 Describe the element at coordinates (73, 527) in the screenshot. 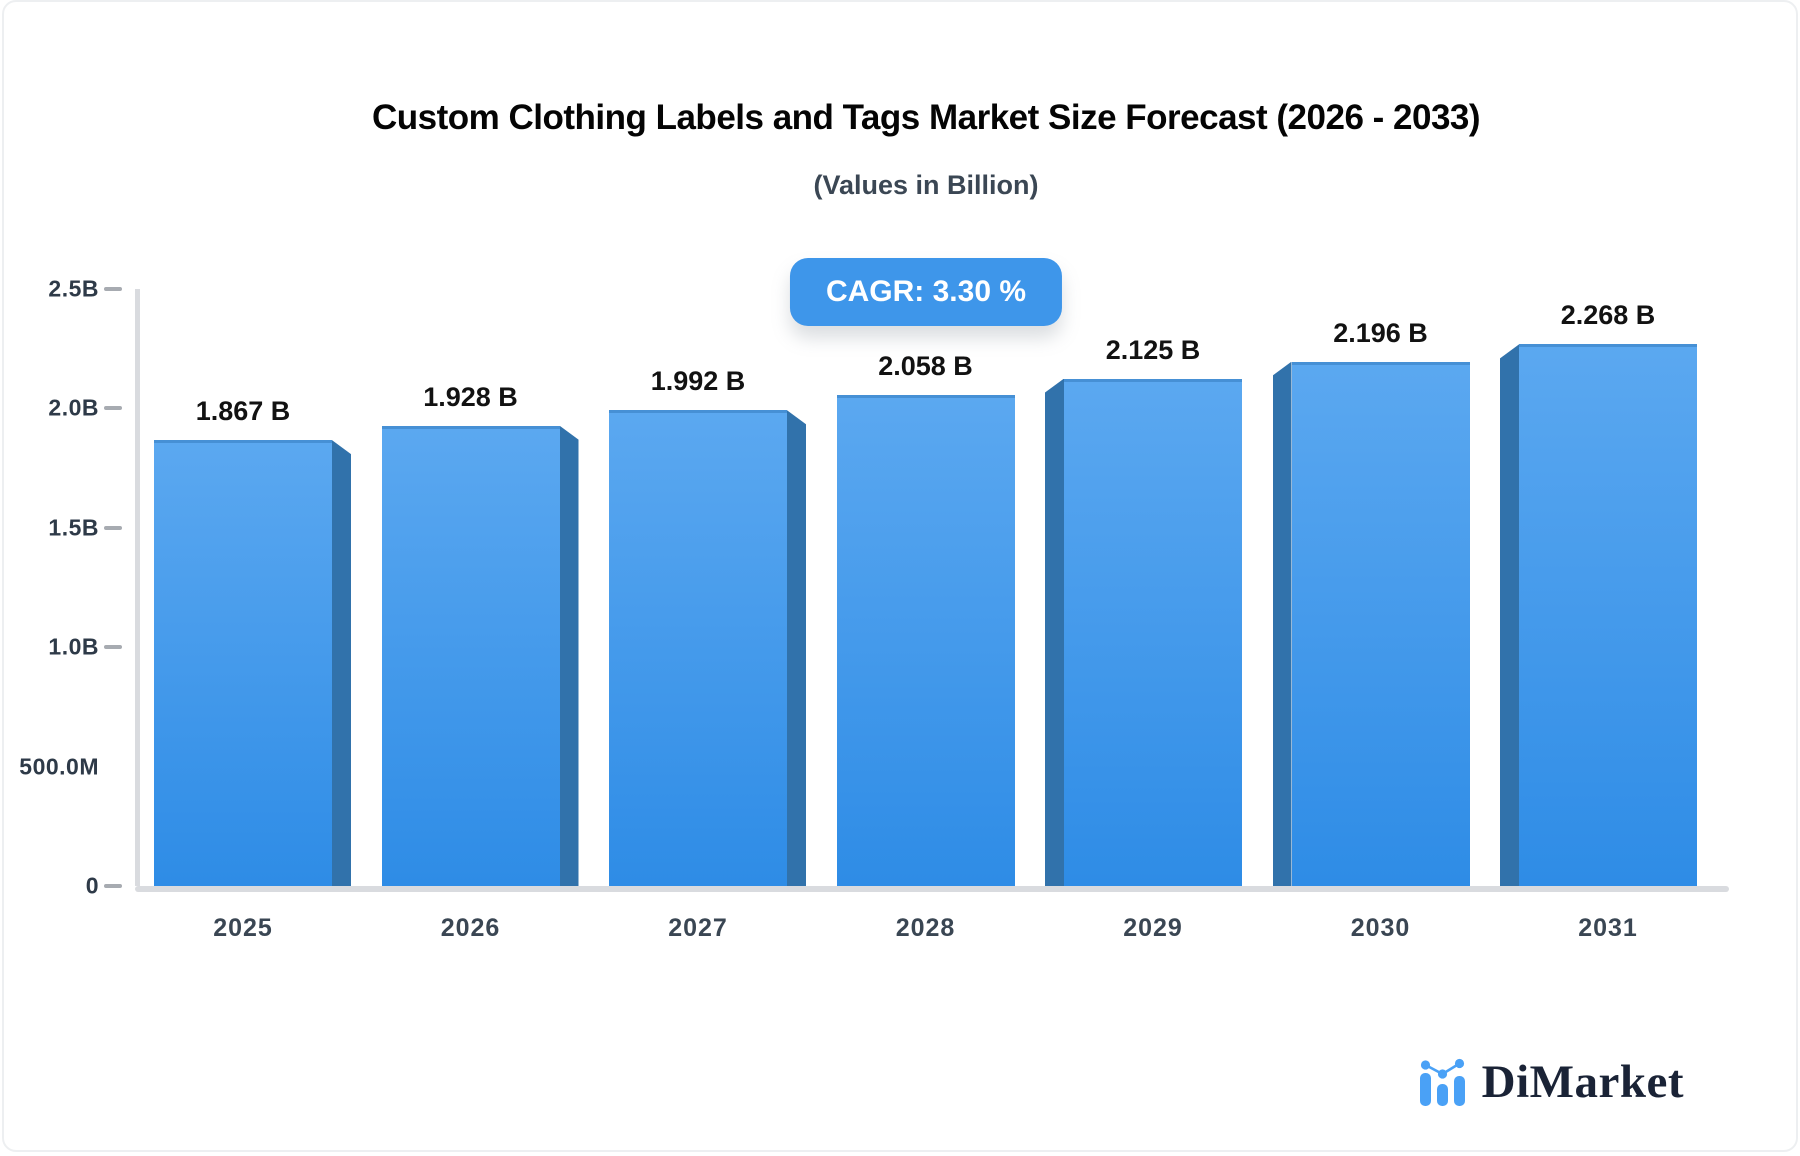

I see `y-tick-label: 1.5B` at that location.